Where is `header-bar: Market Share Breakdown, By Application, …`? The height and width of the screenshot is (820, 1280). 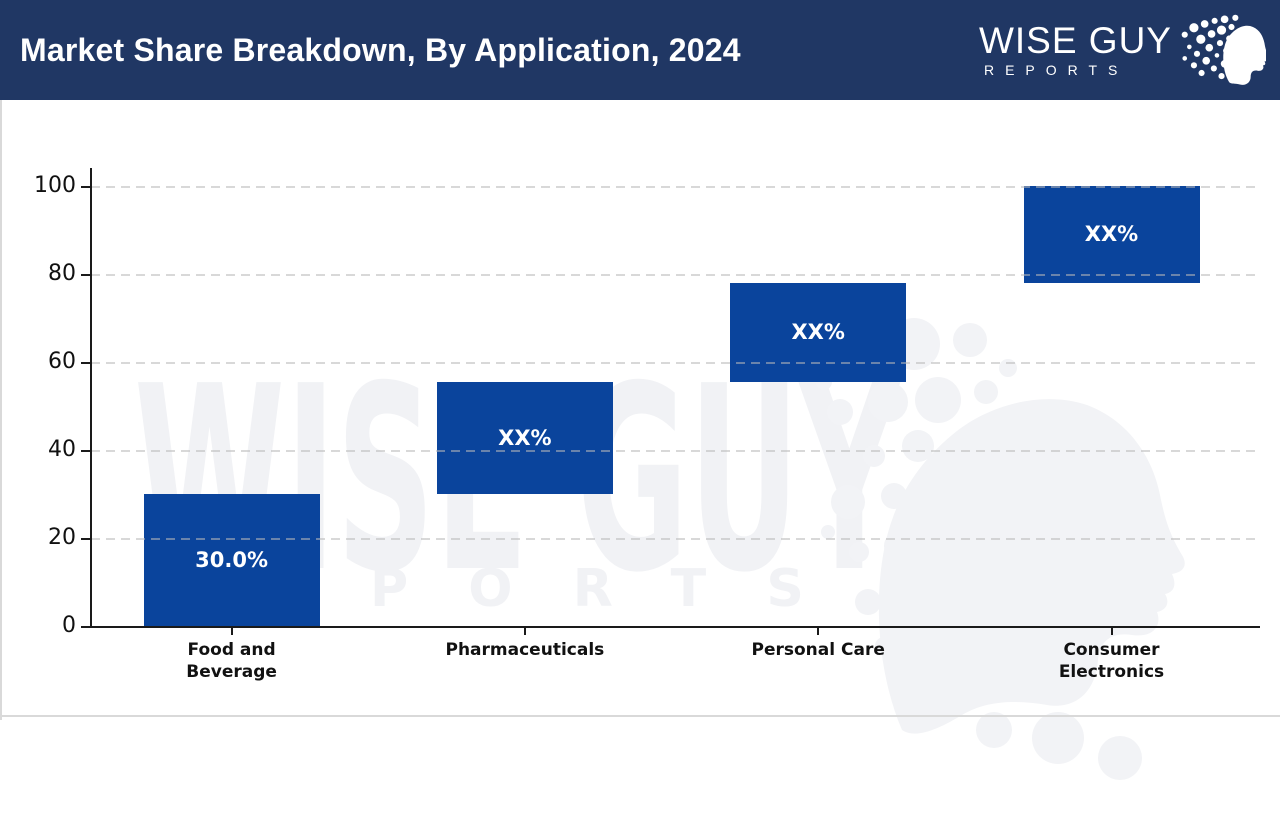 header-bar: Market Share Breakdown, By Application, … is located at coordinates (640, 50).